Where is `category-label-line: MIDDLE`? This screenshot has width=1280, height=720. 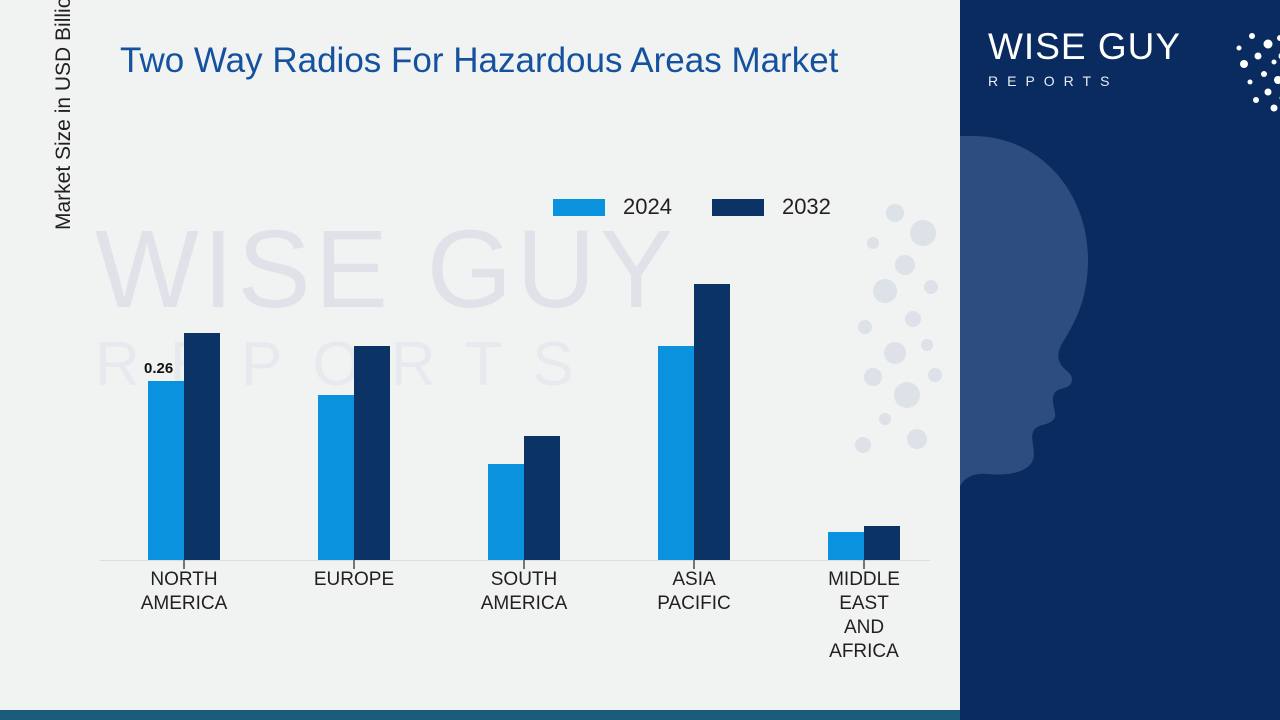 category-label-line: MIDDLE is located at coordinates (864, 579).